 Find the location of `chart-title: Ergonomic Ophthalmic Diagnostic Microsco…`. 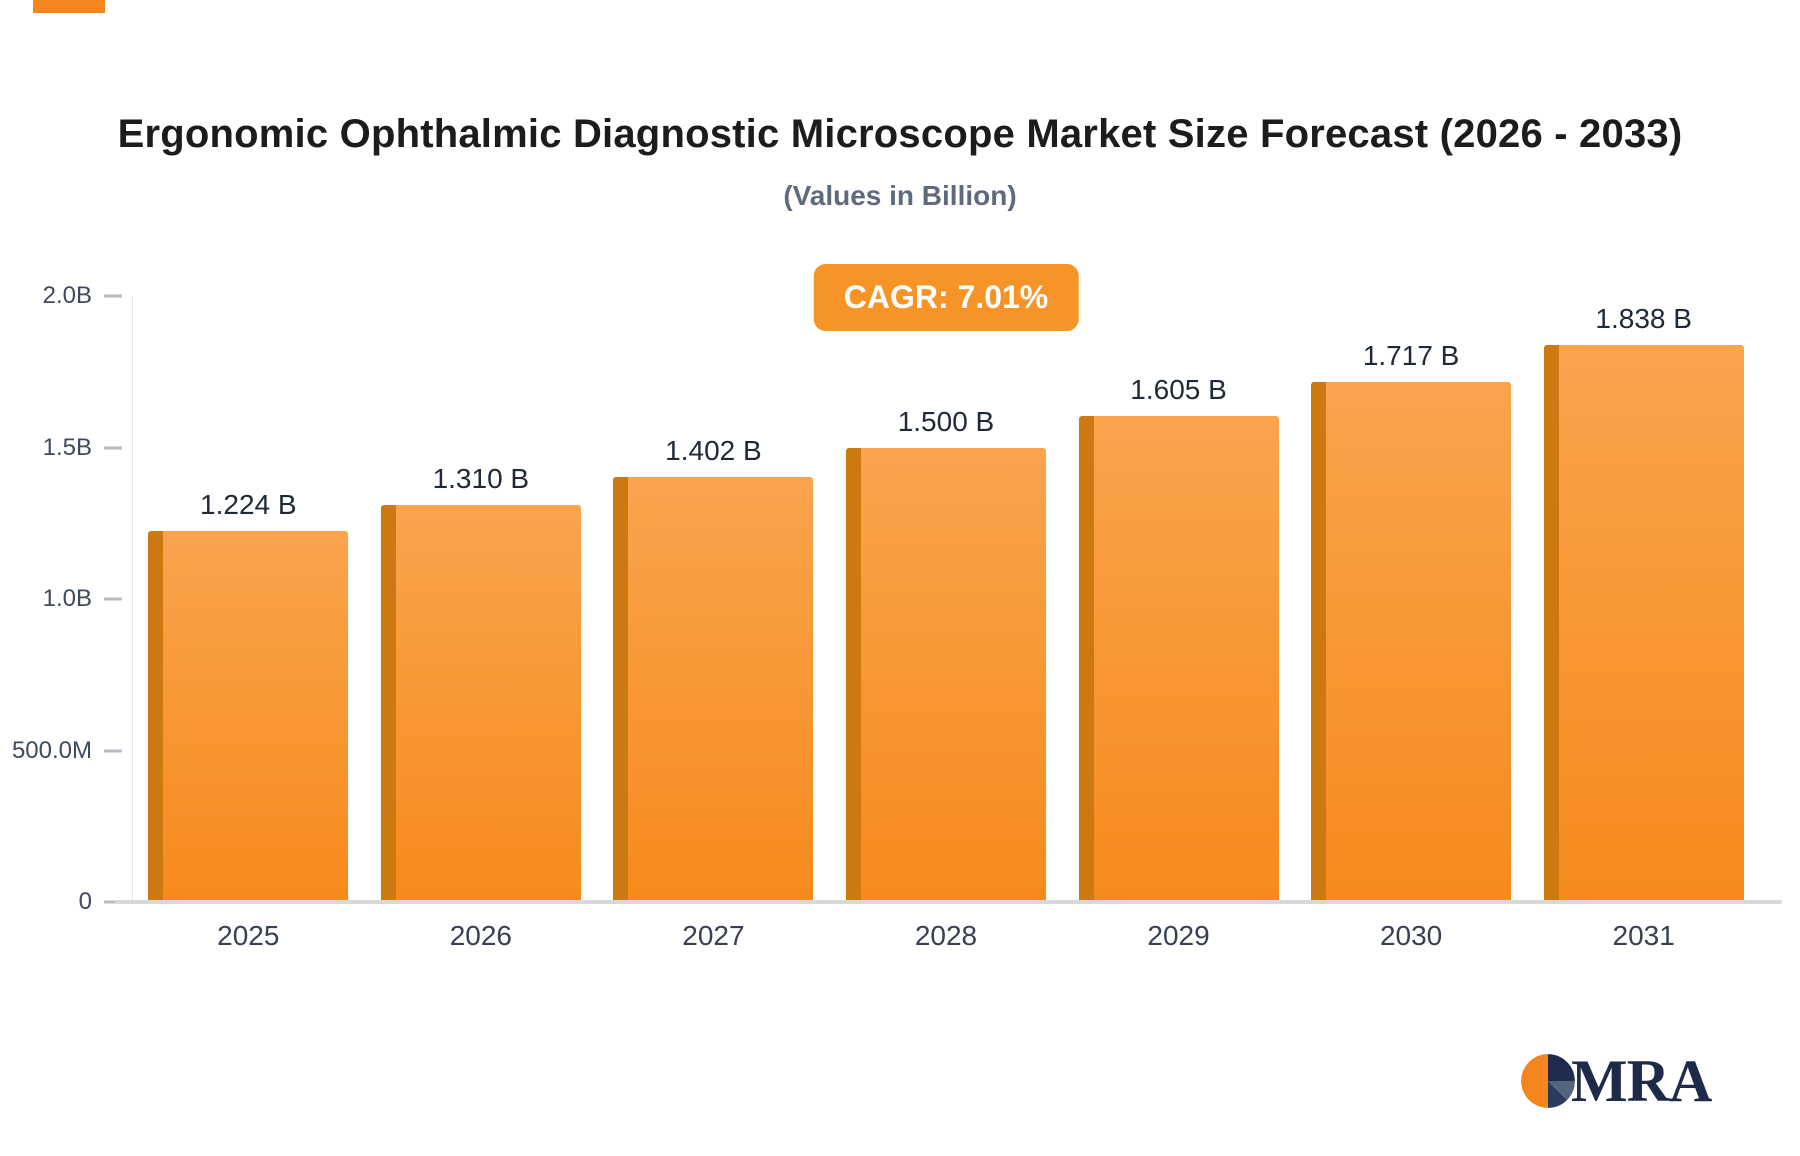

chart-title: Ergonomic Ophthalmic Diagnostic Microsco… is located at coordinates (900, 134).